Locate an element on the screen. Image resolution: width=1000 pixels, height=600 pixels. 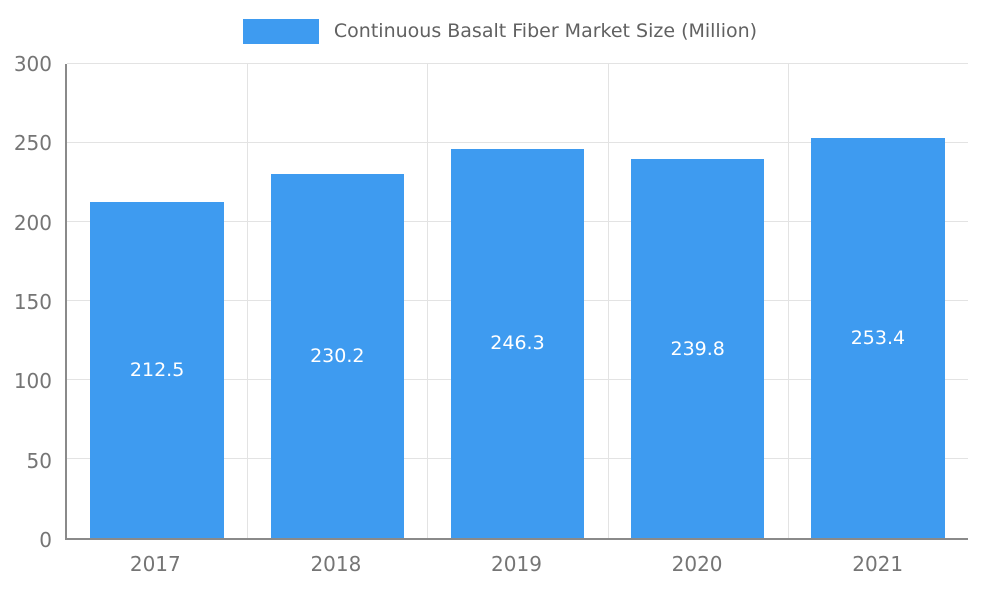
bar-slot-2020: 239.8 is located at coordinates (698, 301).